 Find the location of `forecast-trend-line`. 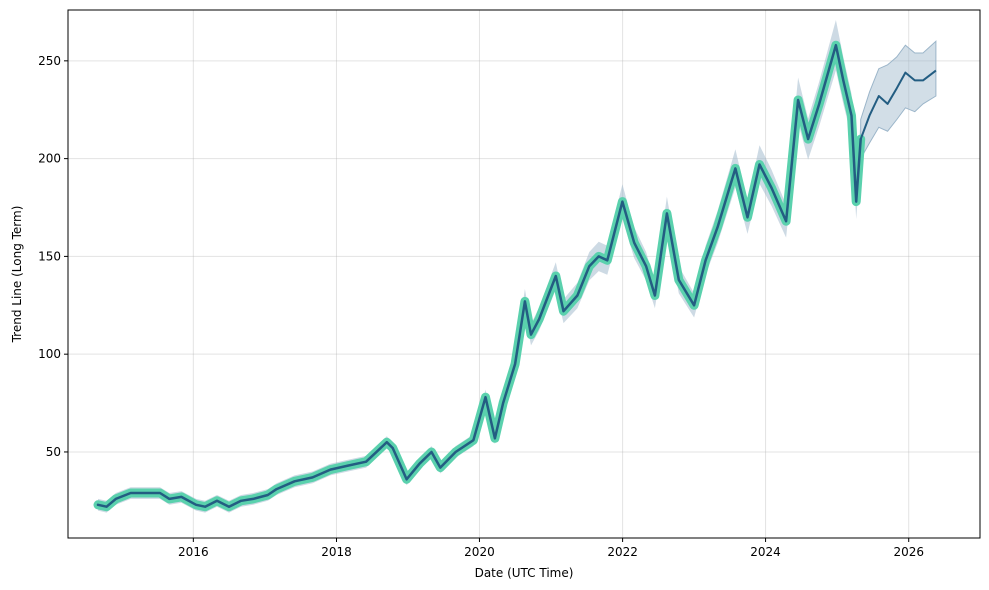

forecast-trend-line is located at coordinates (898, 104).